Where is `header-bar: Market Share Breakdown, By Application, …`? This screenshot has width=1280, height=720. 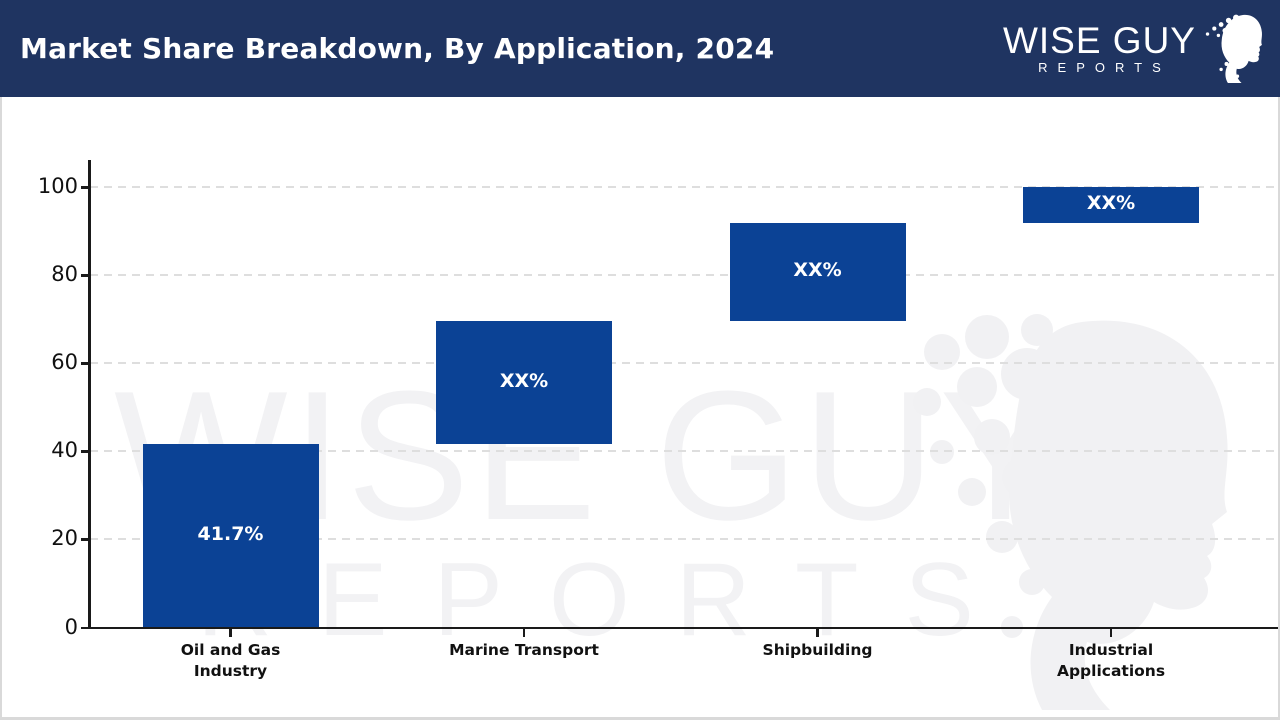 header-bar: Market Share Breakdown, By Application, … is located at coordinates (640, 48).